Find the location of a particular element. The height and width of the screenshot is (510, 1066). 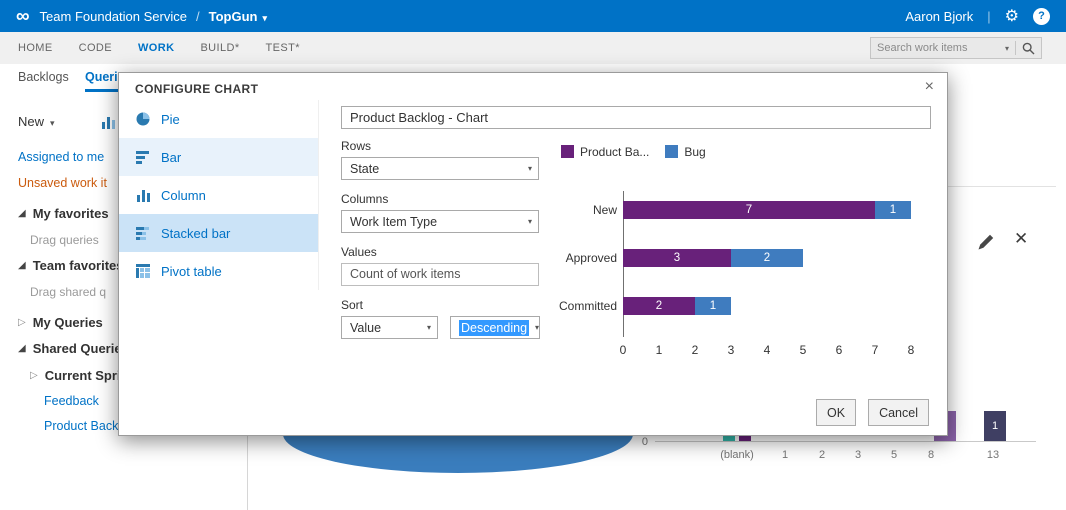

legend-item: Bug is located at coordinates (685, 152).